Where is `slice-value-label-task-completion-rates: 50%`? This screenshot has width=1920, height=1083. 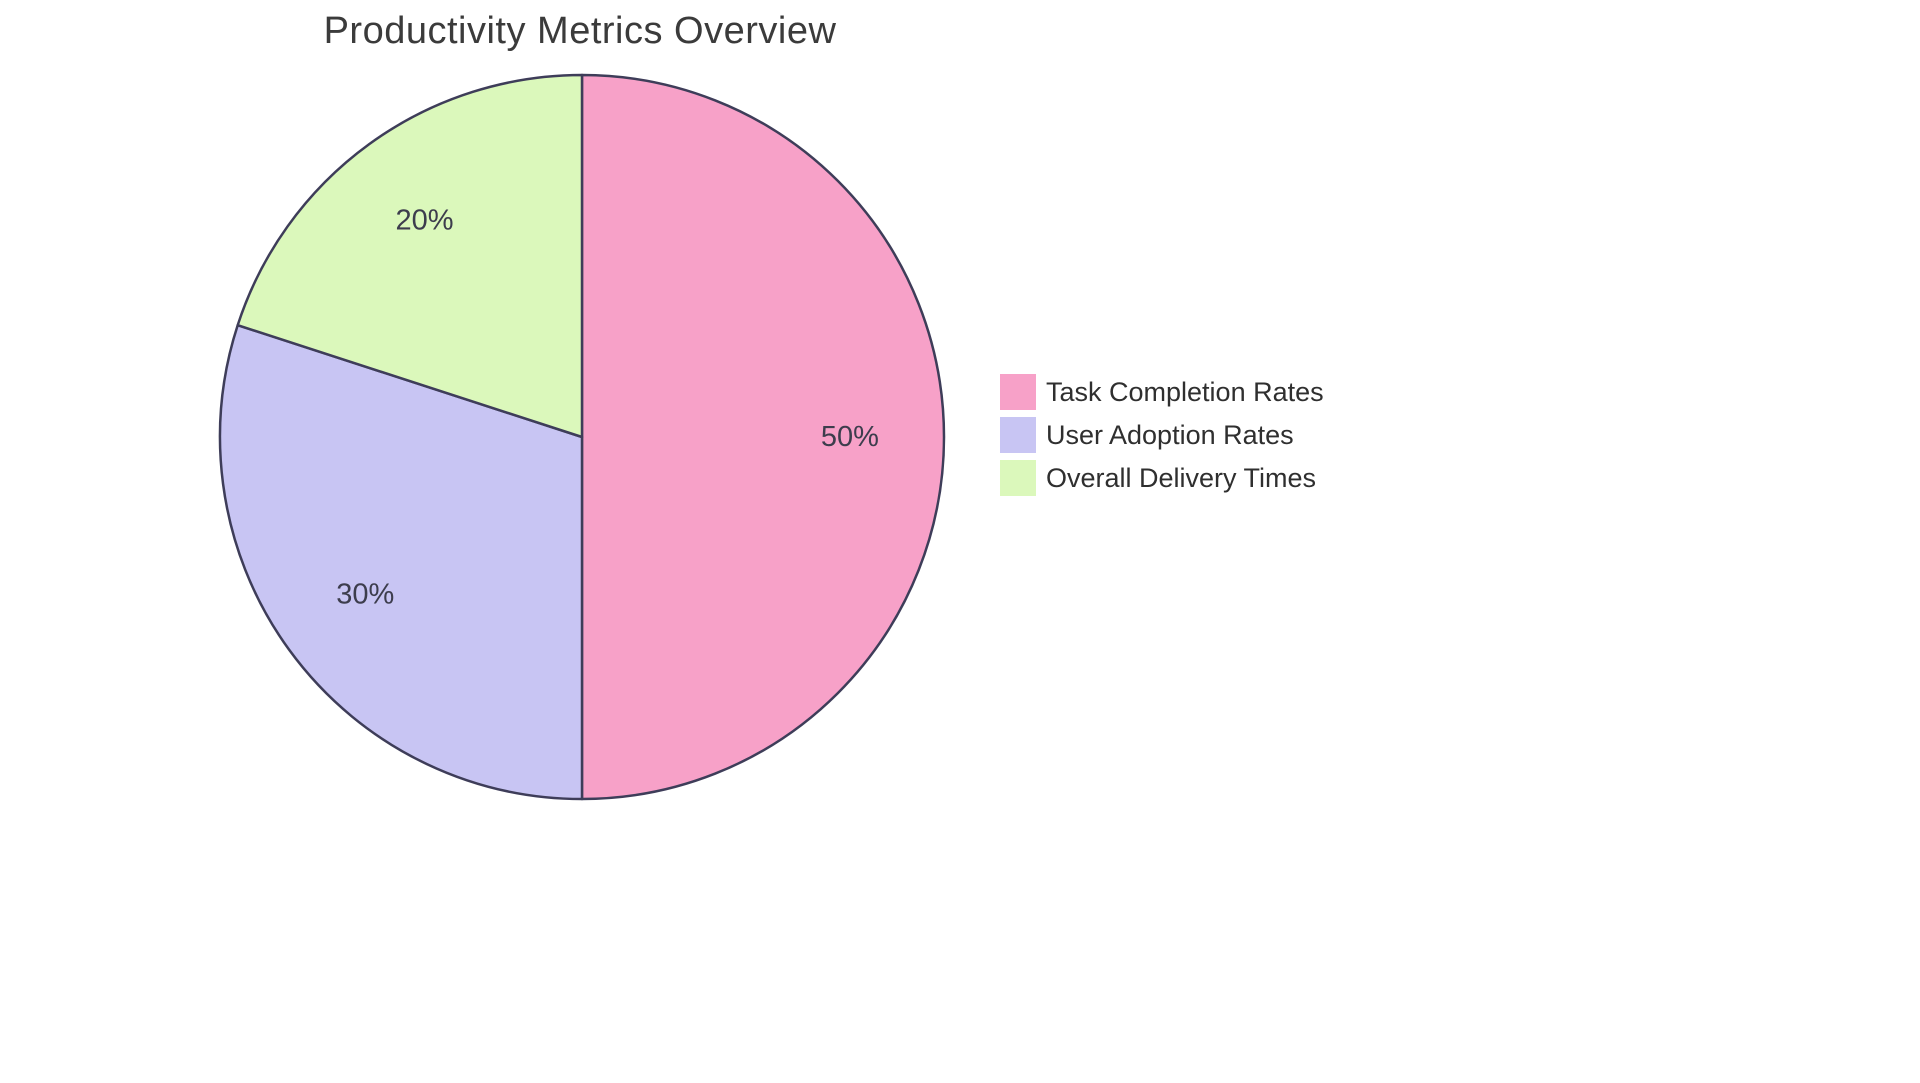 slice-value-label-task-completion-rates: 50% is located at coordinates (850, 437).